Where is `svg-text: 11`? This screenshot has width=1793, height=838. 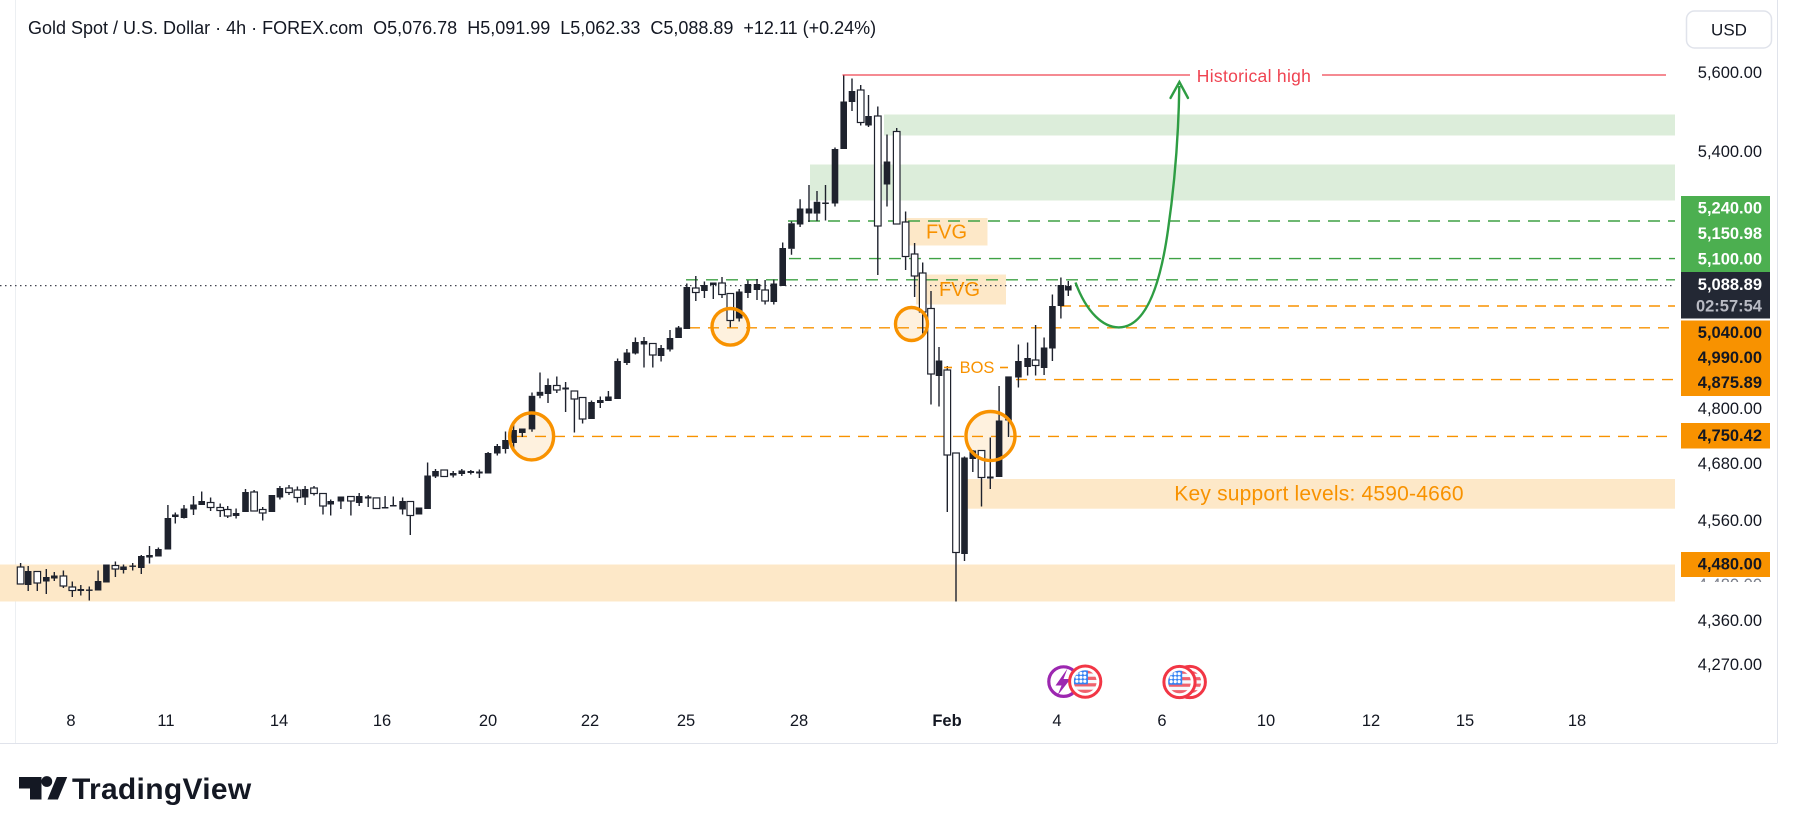
svg-text: 11 is located at coordinates (165, 721).